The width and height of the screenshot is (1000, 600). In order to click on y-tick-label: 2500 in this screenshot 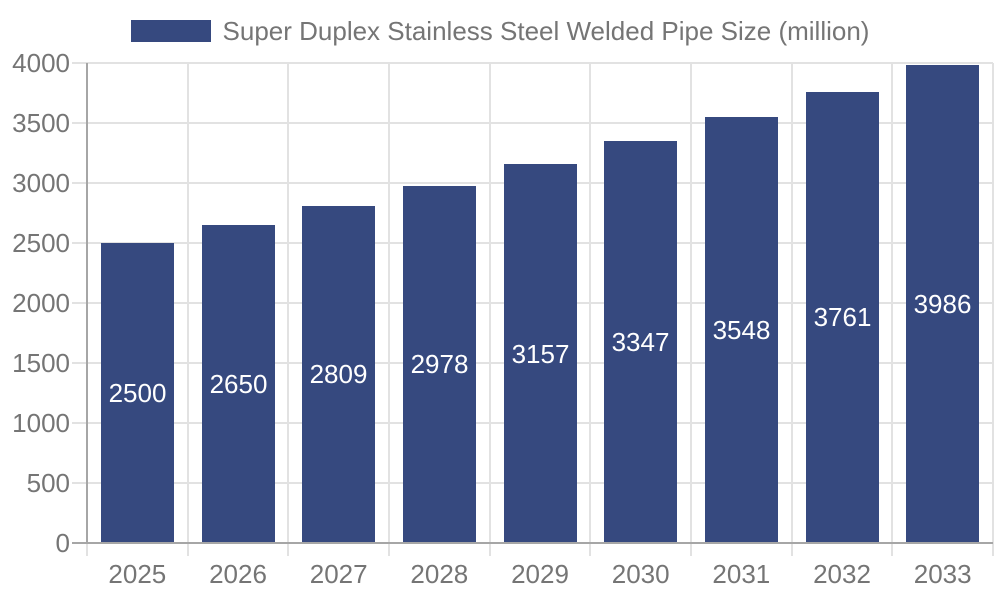, I will do `click(41, 243)`.